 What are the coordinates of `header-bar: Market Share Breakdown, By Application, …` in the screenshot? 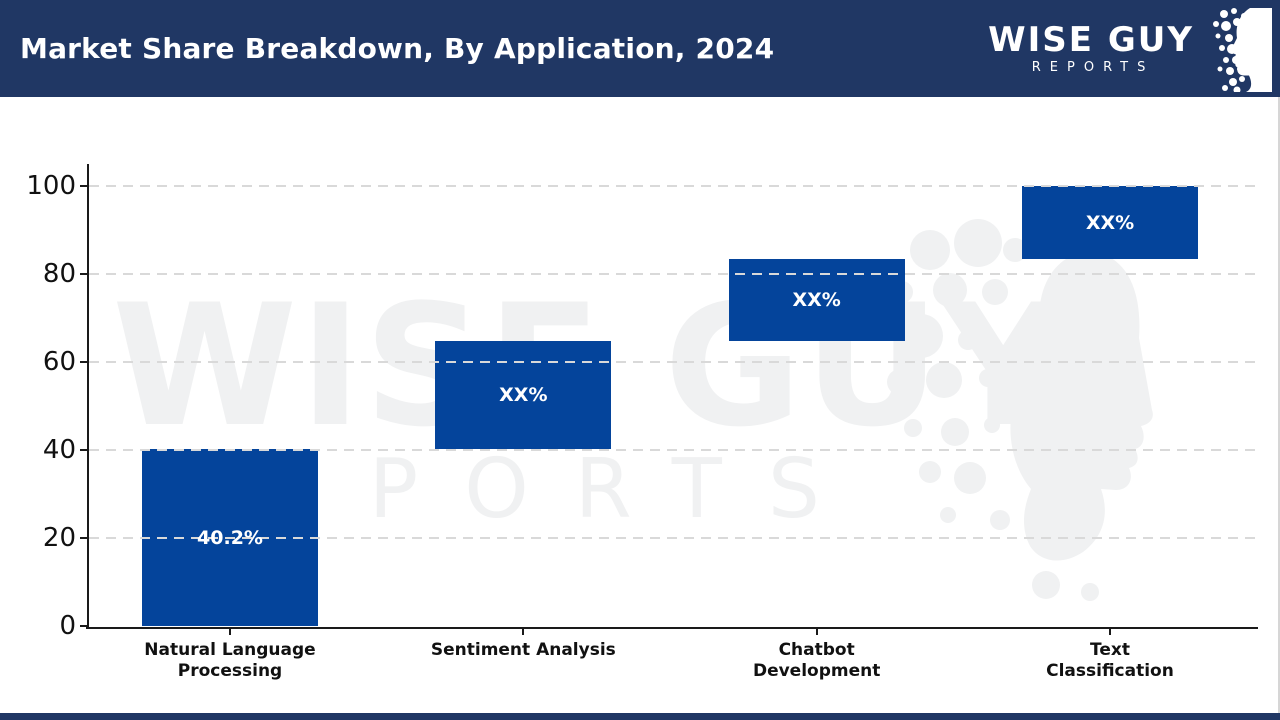 It's located at (640, 48).